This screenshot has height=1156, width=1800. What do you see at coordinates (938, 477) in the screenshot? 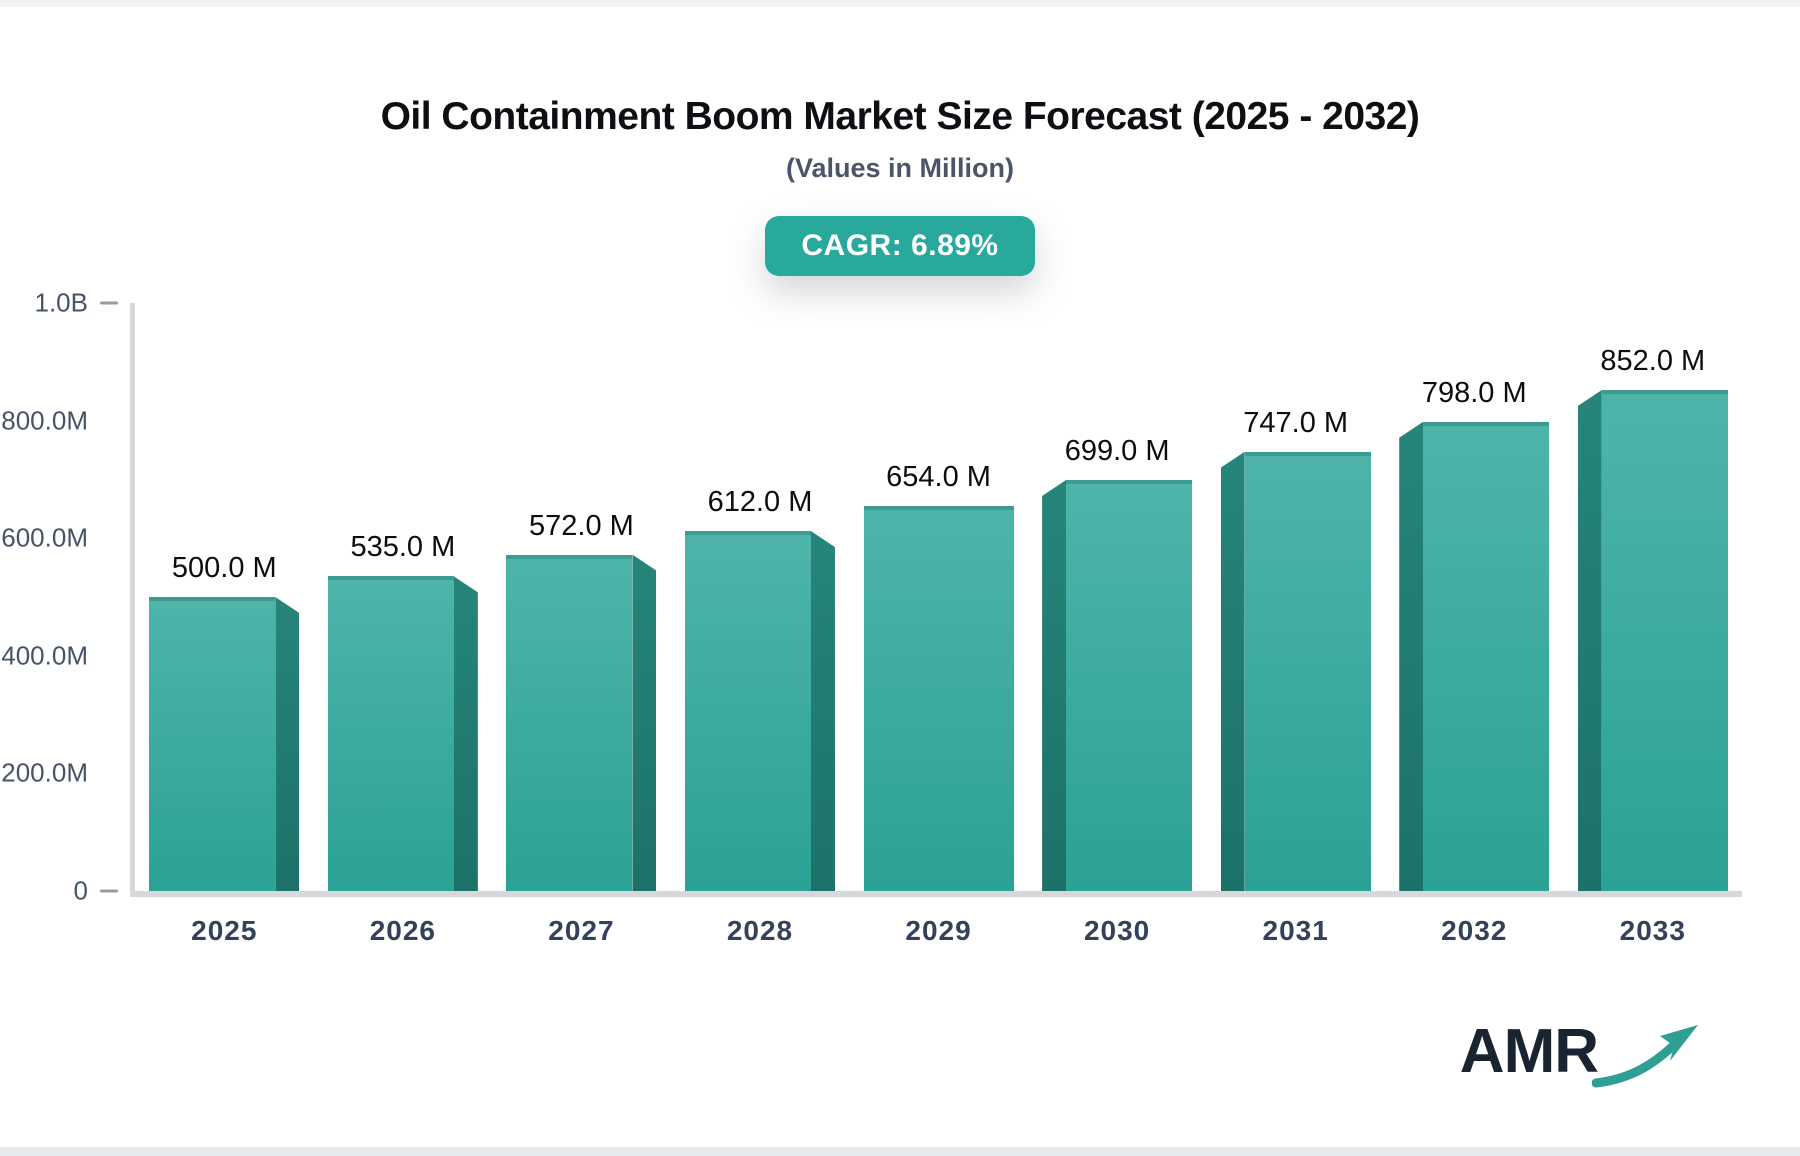
I see `bar-value-label-2029: 654.0 M` at bounding box center [938, 477].